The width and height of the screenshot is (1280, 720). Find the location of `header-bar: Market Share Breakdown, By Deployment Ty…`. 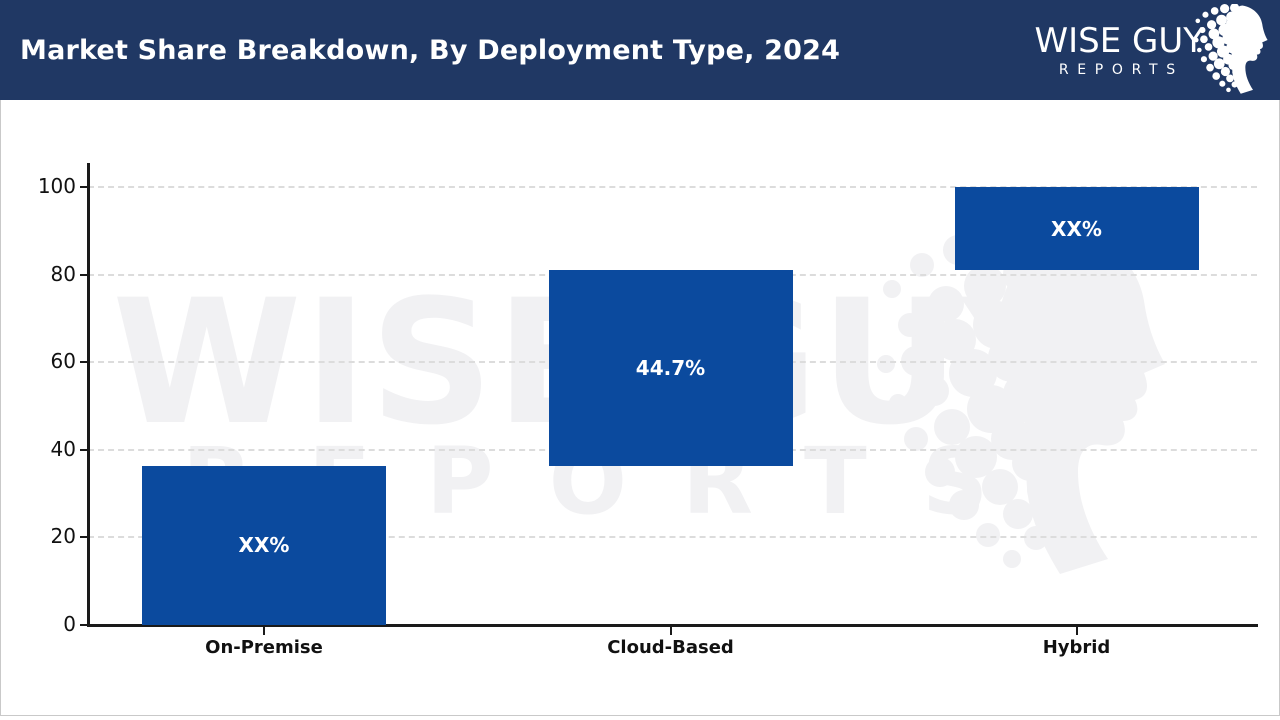

header-bar: Market Share Breakdown, By Deployment Ty… is located at coordinates (640, 50).